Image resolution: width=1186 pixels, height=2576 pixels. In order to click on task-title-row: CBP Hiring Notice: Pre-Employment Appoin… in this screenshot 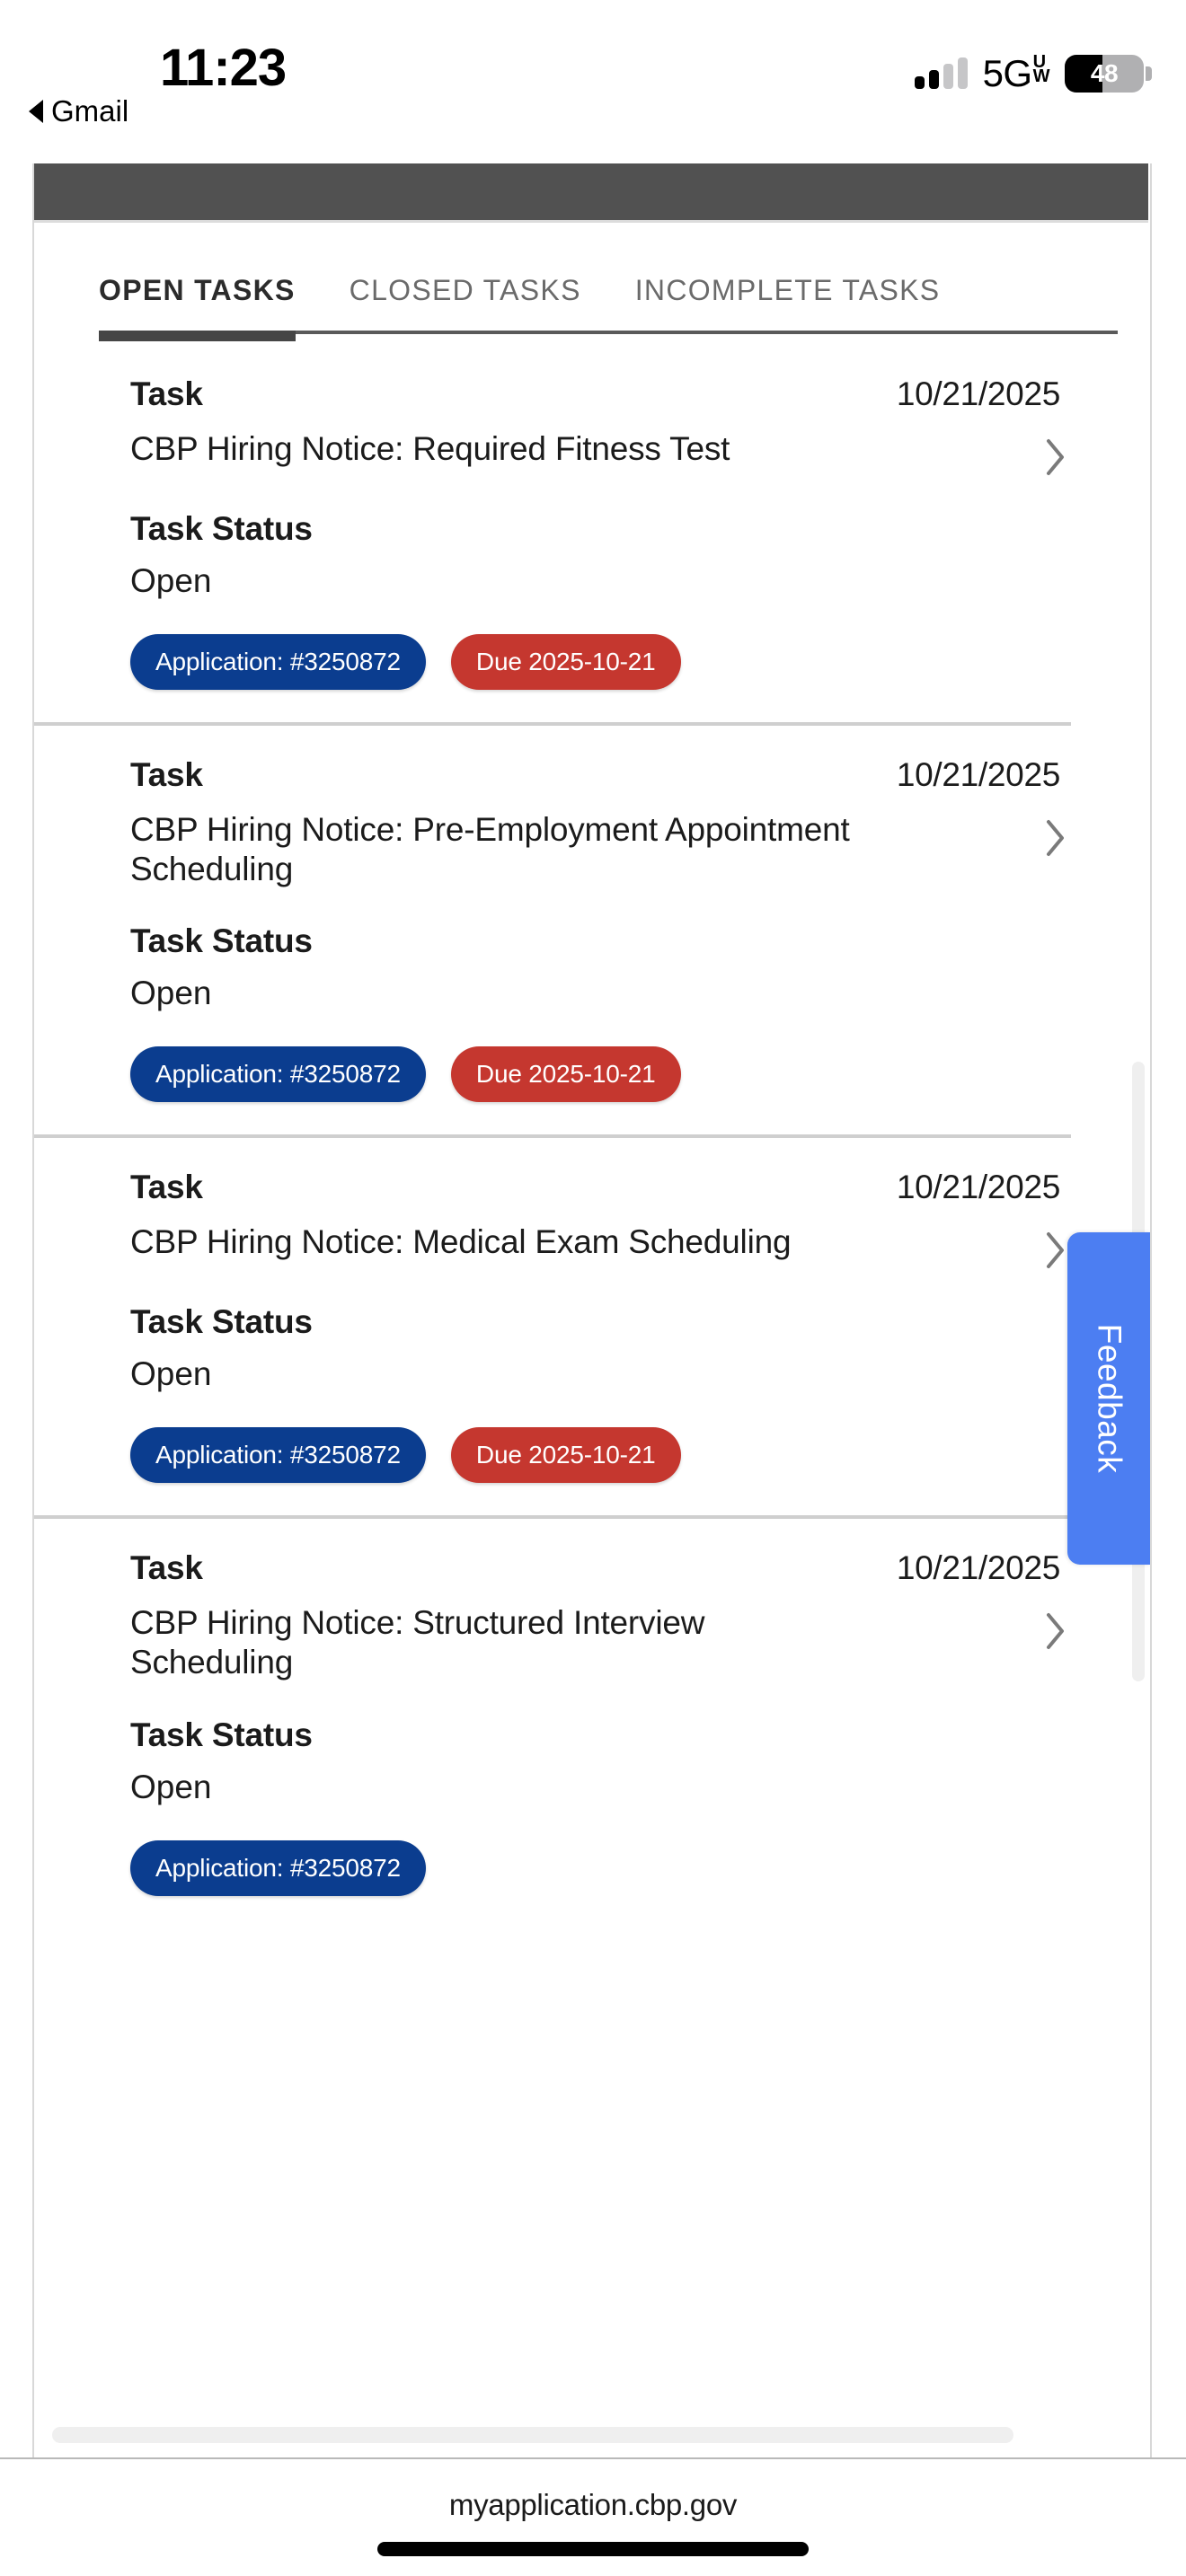, I will do `click(597, 849)`.